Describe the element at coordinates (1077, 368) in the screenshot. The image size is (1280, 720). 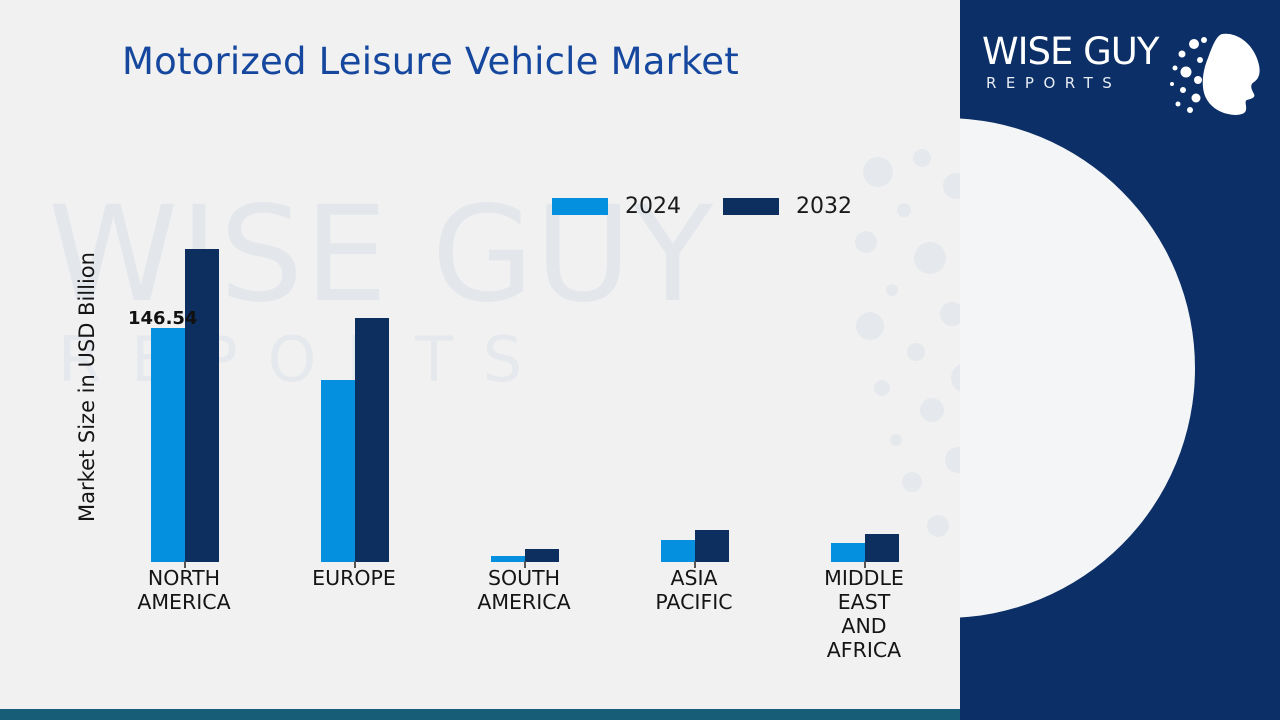
I see `brand-circle-dots-decoration` at that location.